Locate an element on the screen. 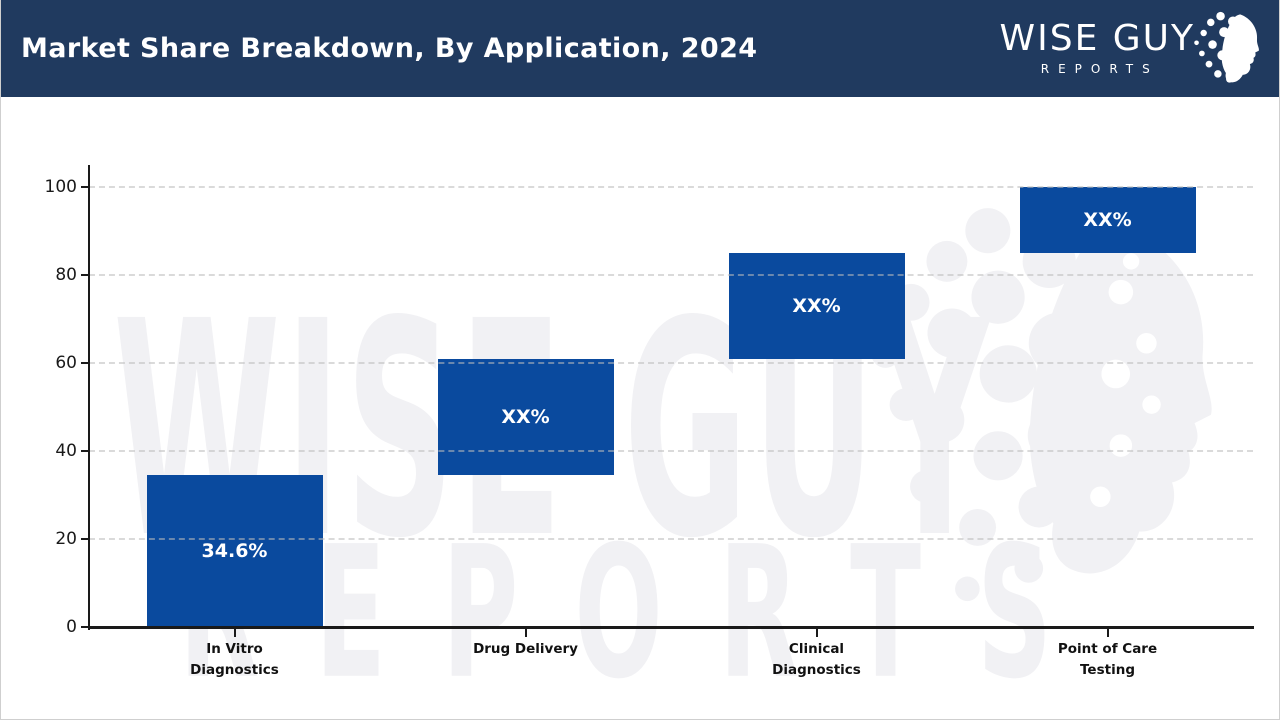 This screenshot has height=720, width=1280. y-tick-label: 40 is located at coordinates (66, 451).